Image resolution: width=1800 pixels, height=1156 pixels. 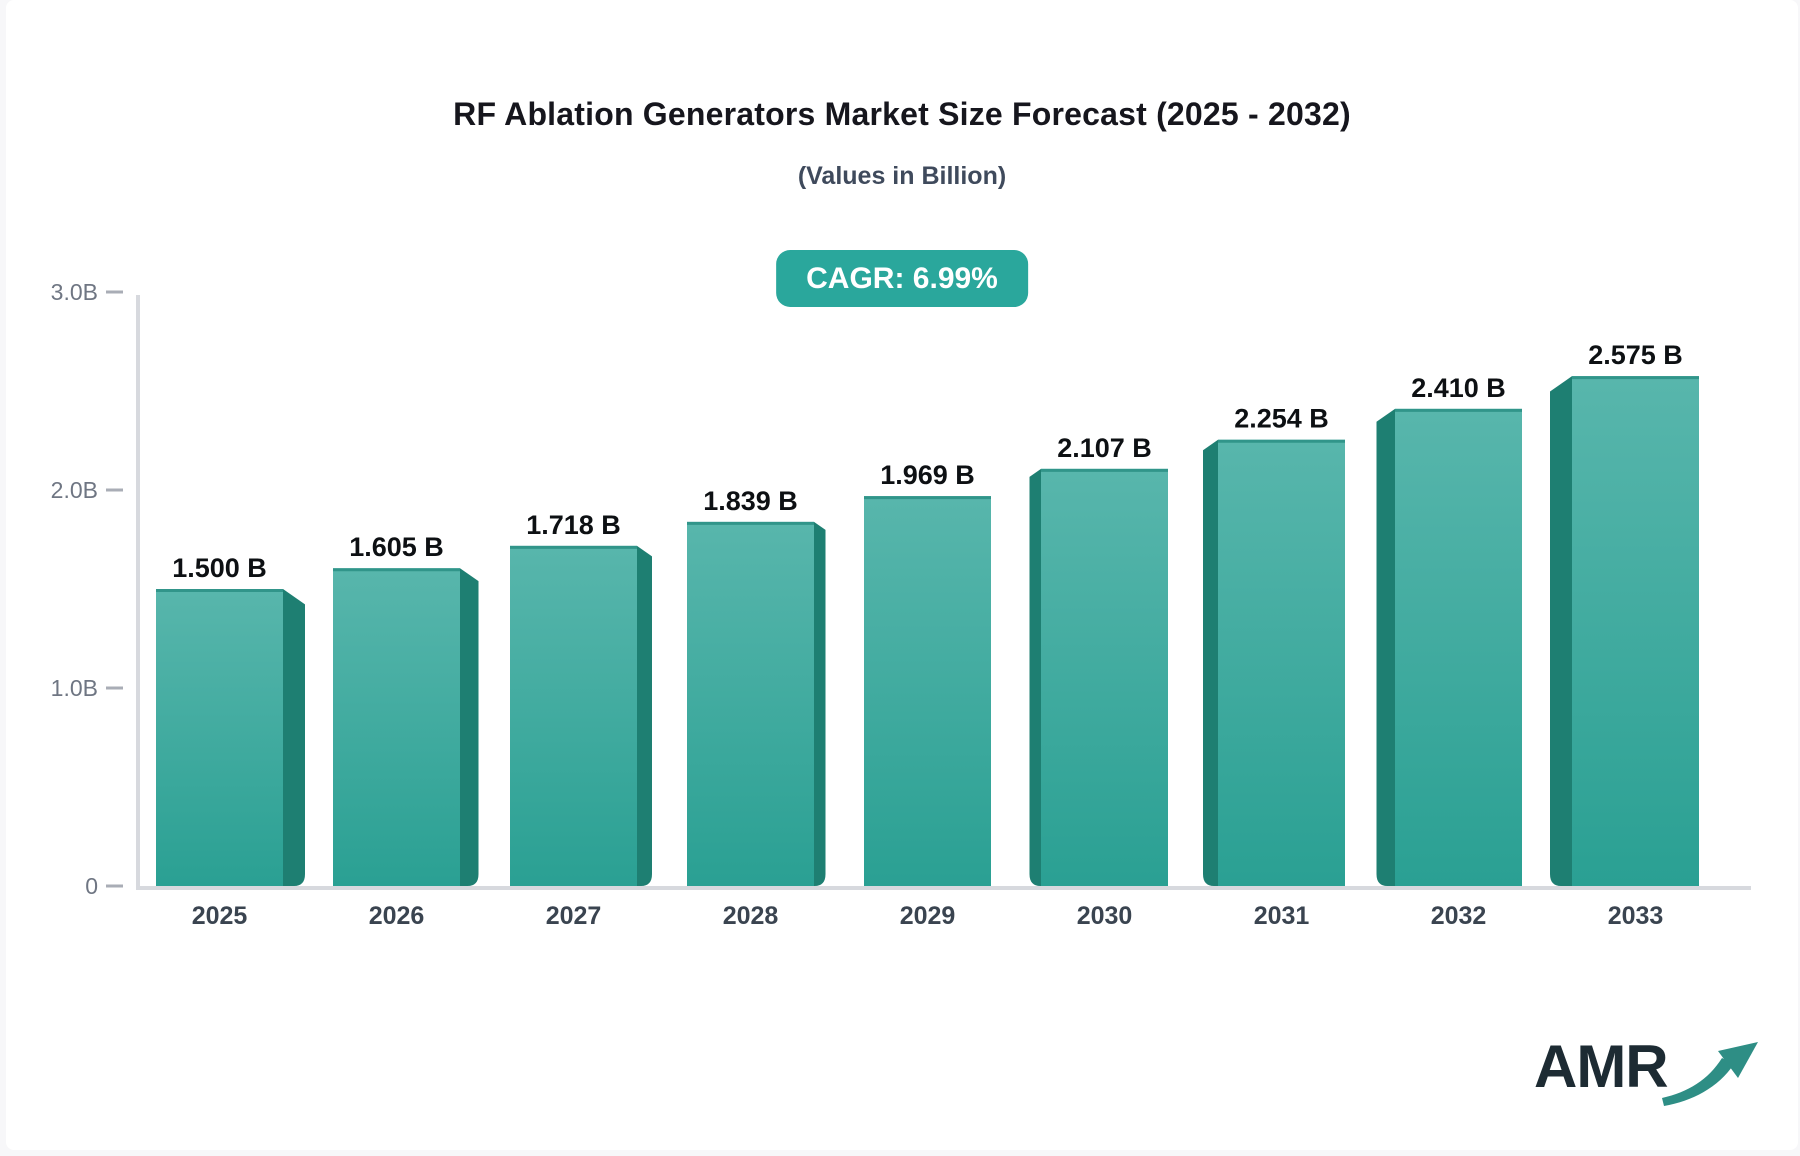 What do you see at coordinates (91, 886) in the screenshot?
I see `y-tick-label: 0` at bounding box center [91, 886].